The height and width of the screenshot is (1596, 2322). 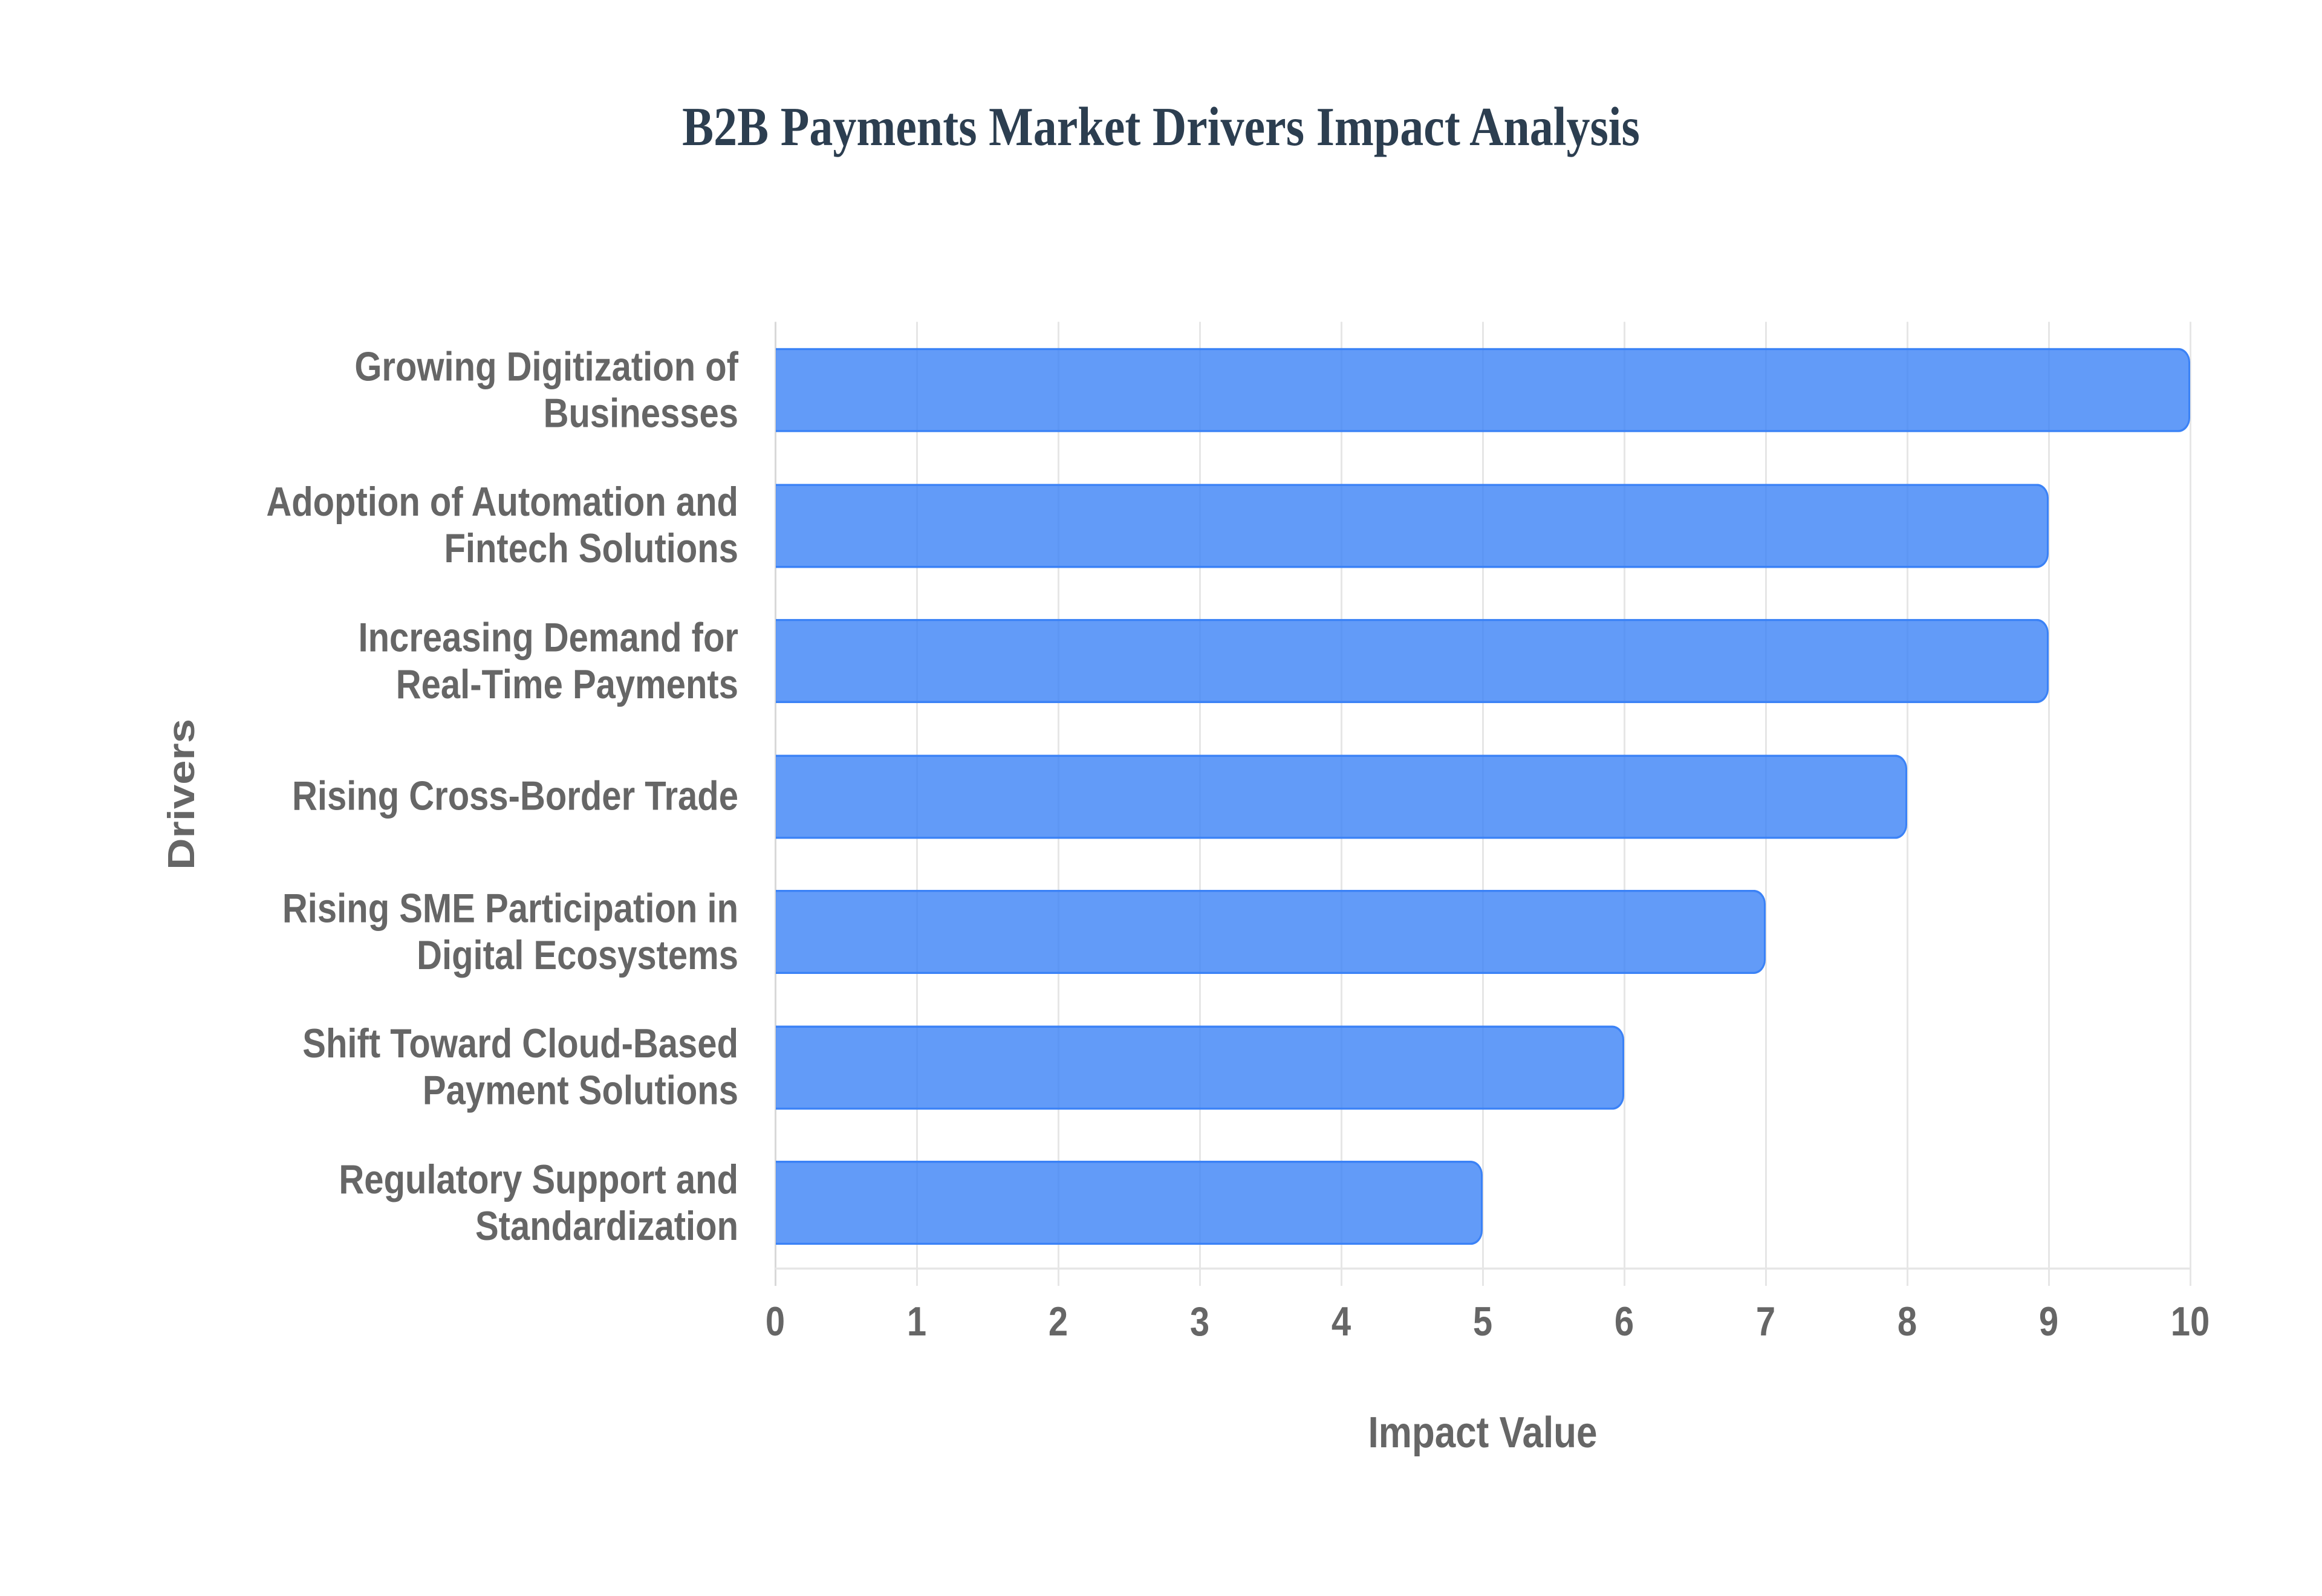 What do you see at coordinates (1483, 1433) in the screenshot?
I see `x-axis-title: Impact Value` at bounding box center [1483, 1433].